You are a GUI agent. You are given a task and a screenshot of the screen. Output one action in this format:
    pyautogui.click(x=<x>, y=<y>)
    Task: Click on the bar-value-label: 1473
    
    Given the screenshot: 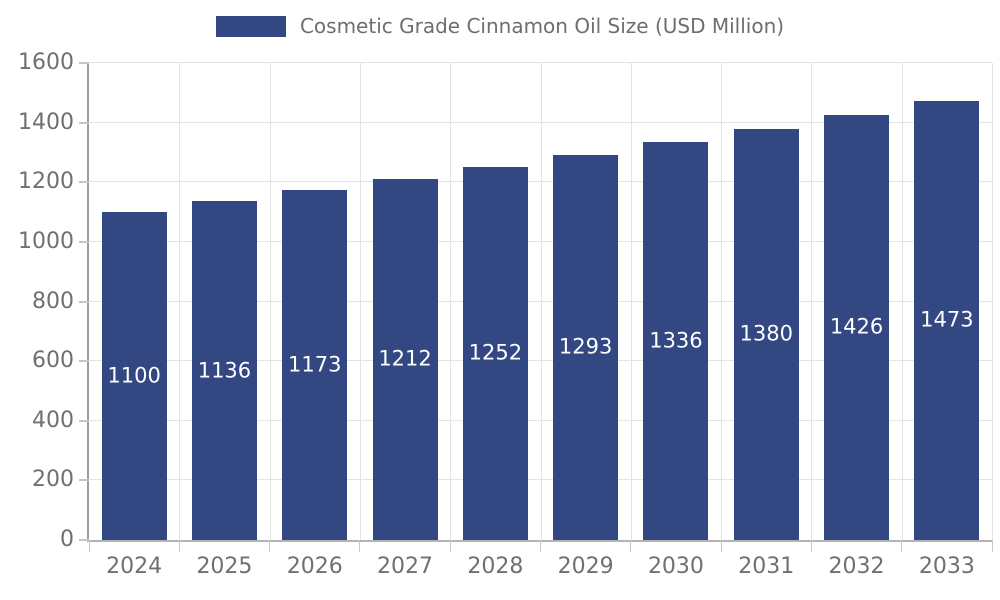 What is the action you would take?
    pyautogui.click(x=947, y=319)
    